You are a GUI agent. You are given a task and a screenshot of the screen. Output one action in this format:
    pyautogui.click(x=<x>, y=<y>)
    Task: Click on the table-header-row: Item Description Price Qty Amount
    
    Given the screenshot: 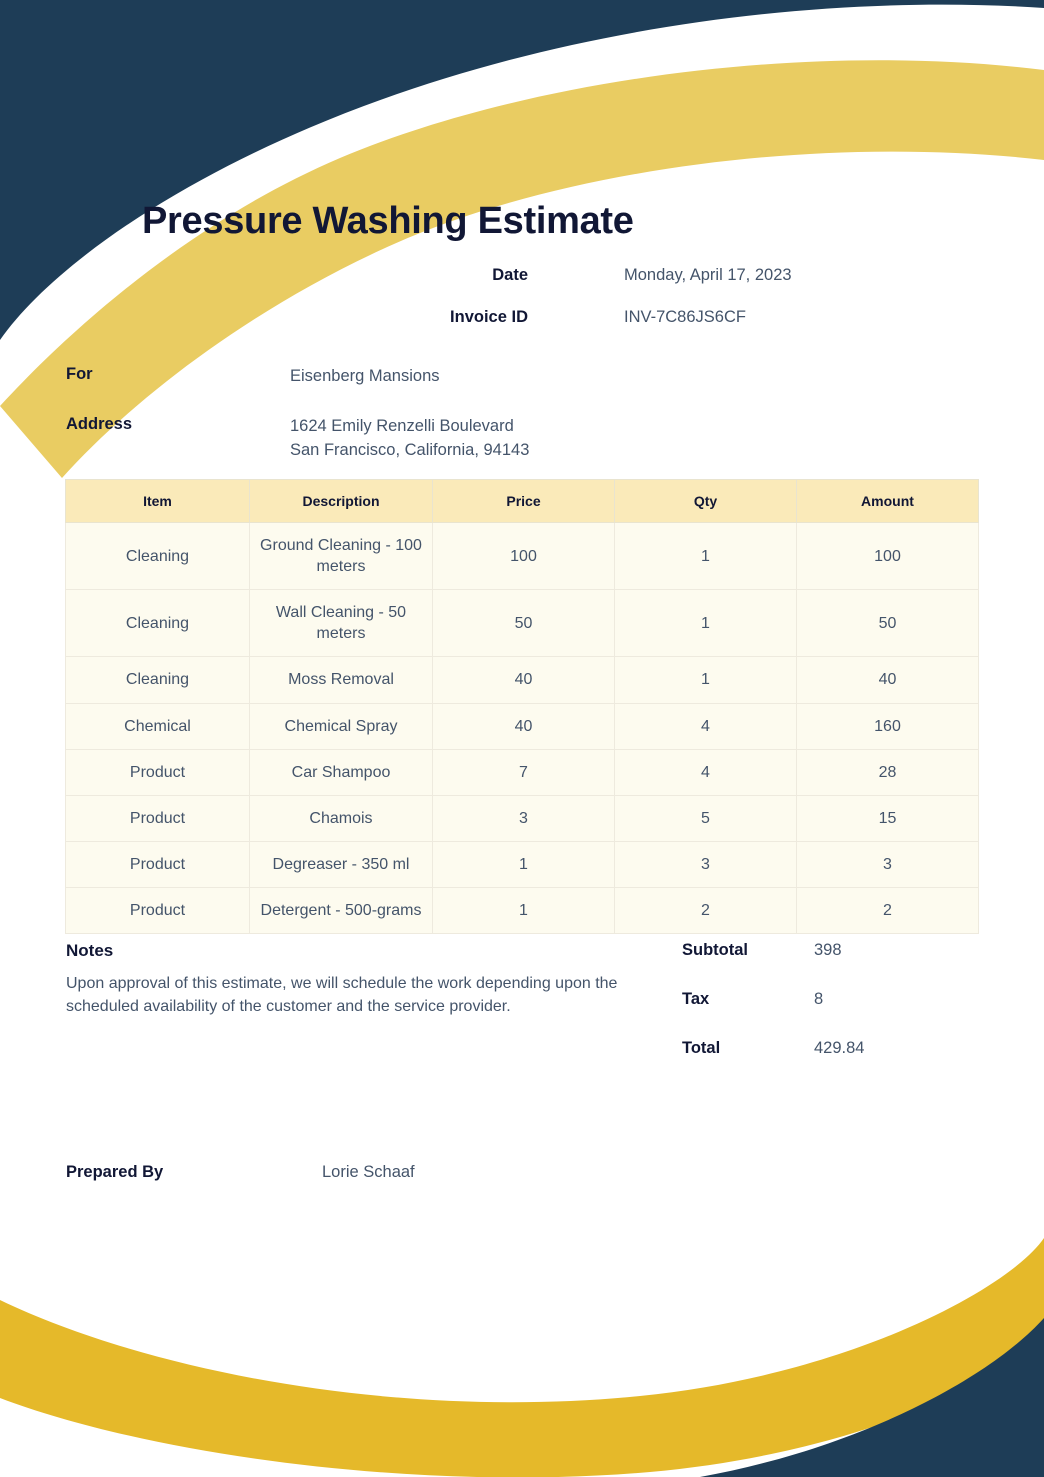 What is the action you would take?
    pyautogui.click(x=522, y=501)
    